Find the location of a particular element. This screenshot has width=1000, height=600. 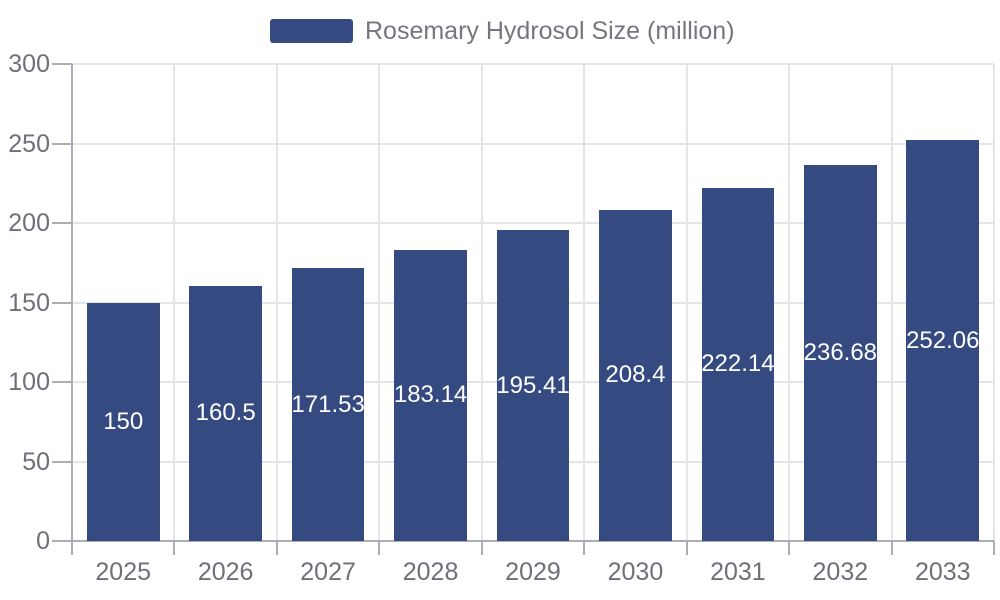

x-axis-label: 2026 is located at coordinates (225, 572).